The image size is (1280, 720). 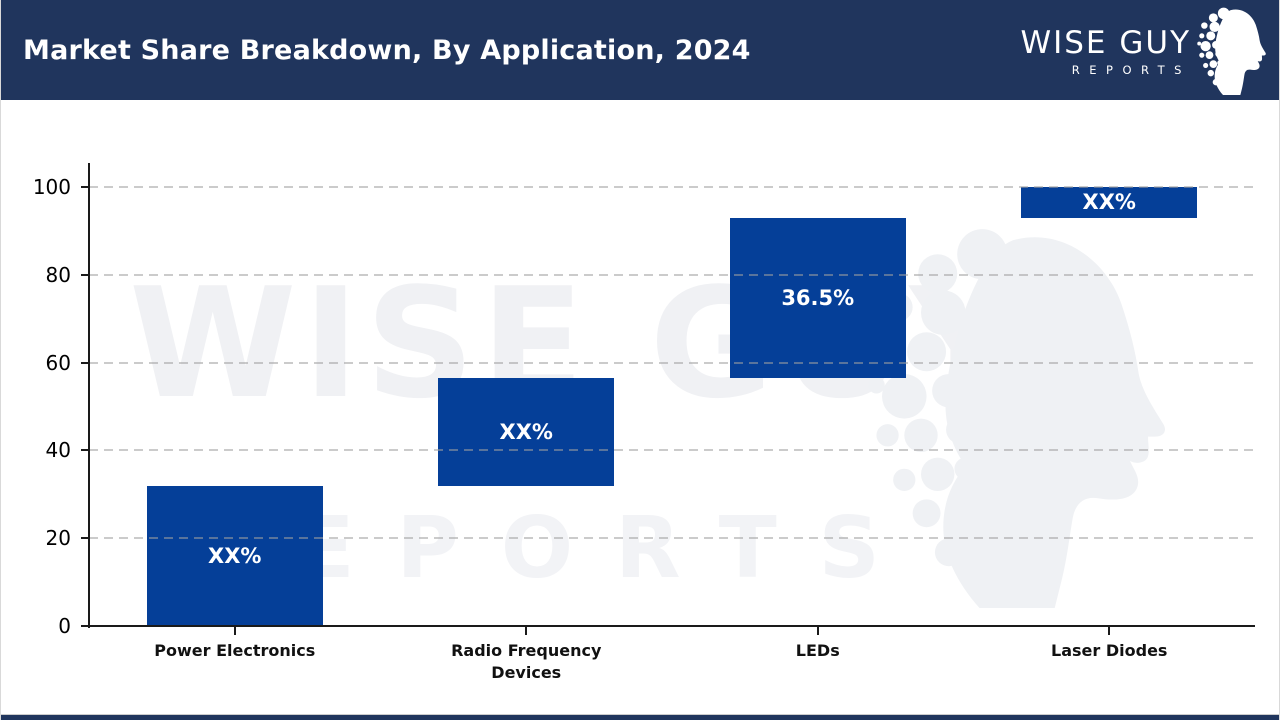 What do you see at coordinates (1131, 69) in the screenshot?
I see `logo-subtitle: REPORTS` at bounding box center [1131, 69].